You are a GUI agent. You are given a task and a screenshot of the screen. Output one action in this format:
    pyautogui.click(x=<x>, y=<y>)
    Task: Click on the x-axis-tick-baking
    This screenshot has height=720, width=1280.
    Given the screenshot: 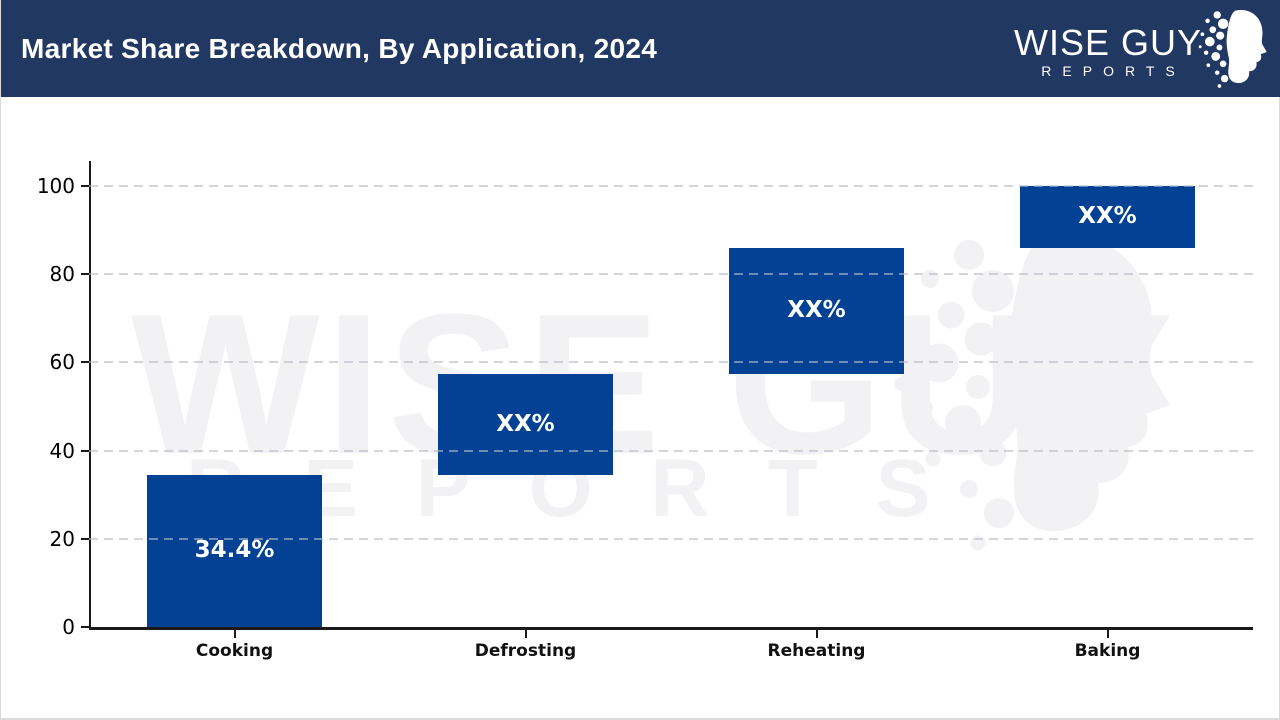 What is the action you would take?
    pyautogui.click(x=1107, y=634)
    